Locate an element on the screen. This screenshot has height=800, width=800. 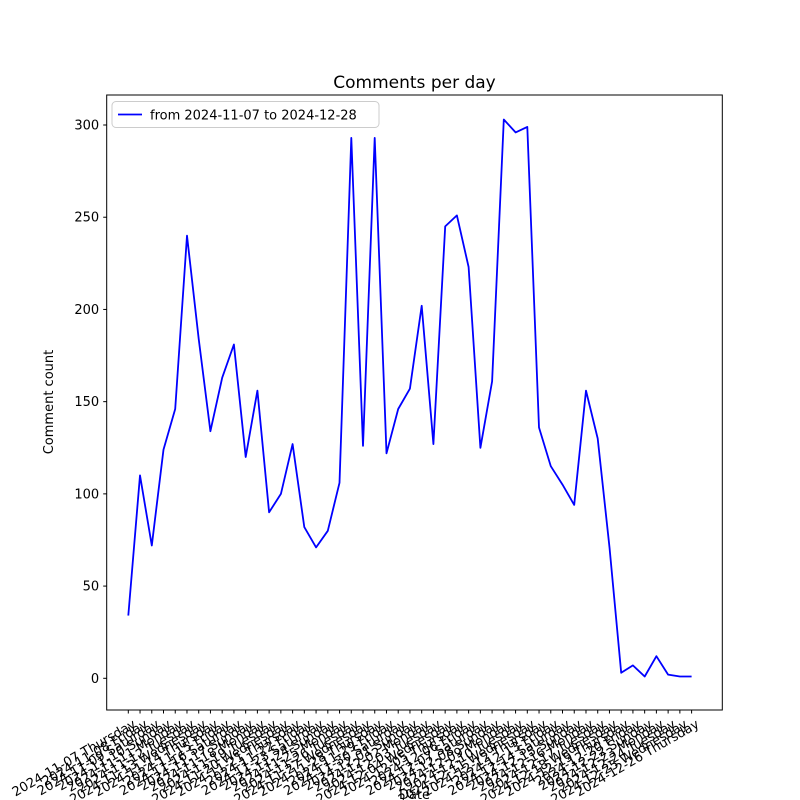
x-axis-label: Date is located at coordinates (414, 794).